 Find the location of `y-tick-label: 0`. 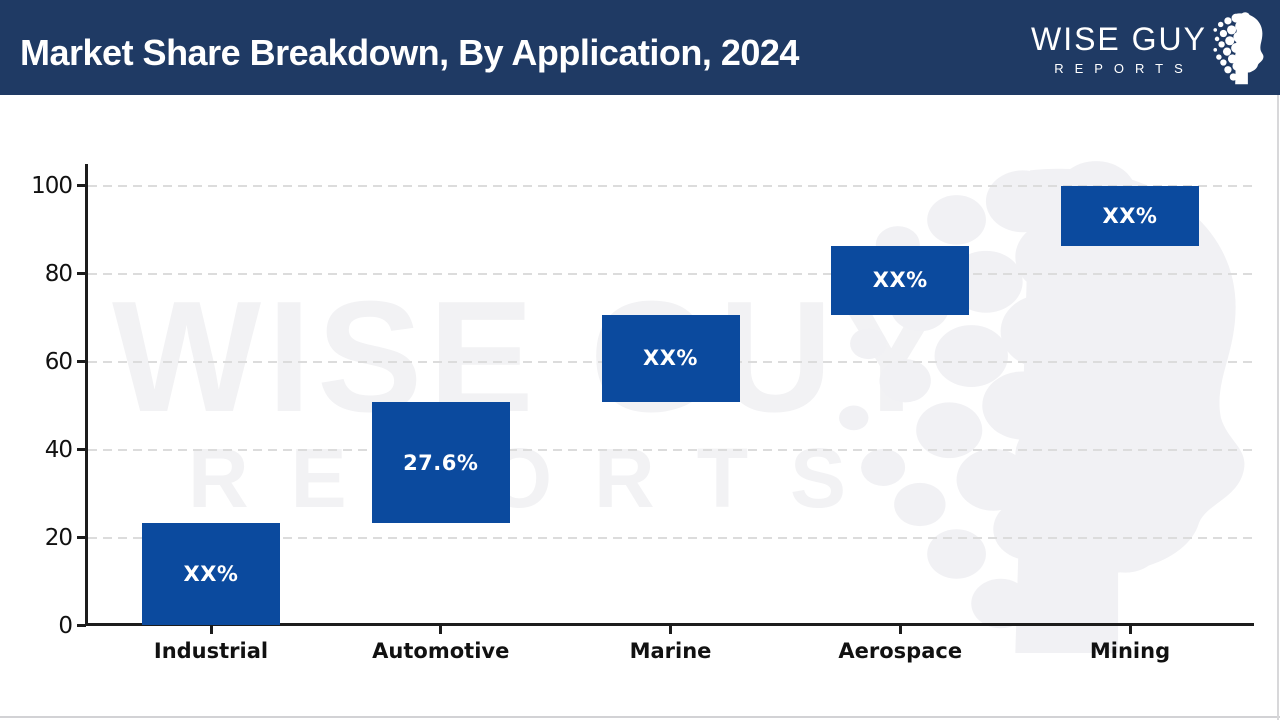

y-tick-label: 0 is located at coordinates (65, 625).